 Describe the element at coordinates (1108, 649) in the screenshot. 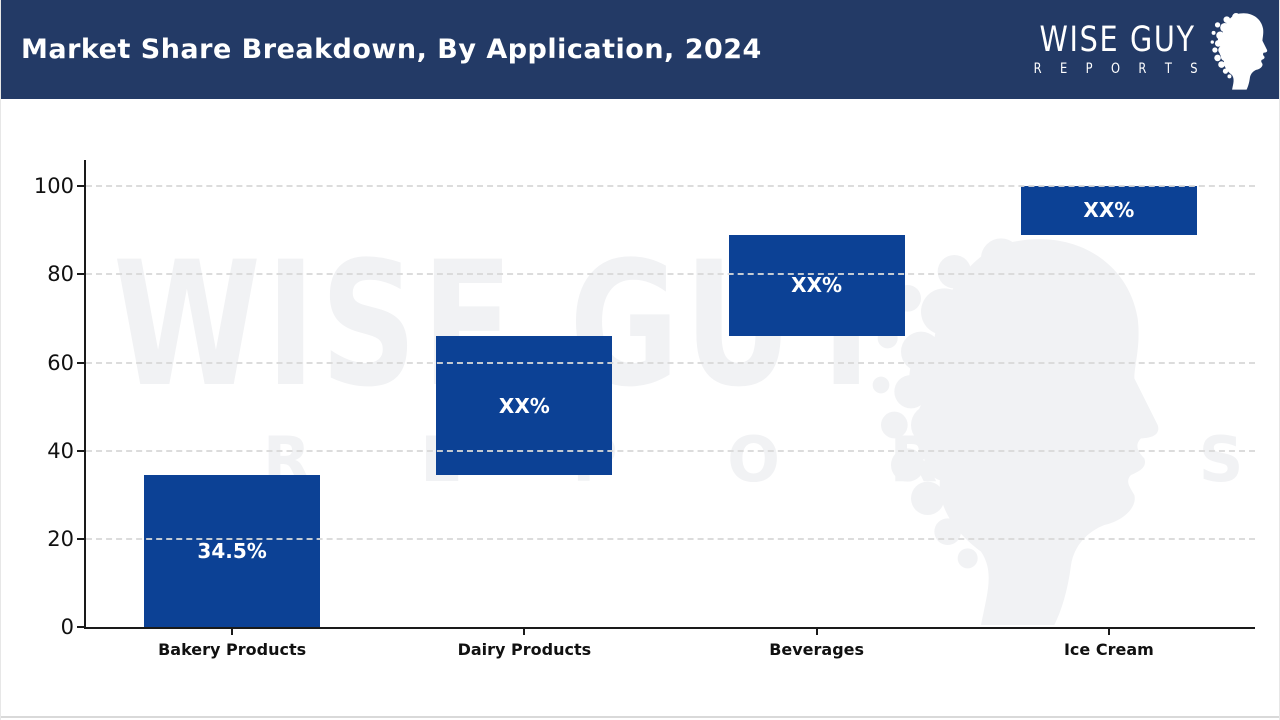

I see `category-label: Ice Cream` at that location.